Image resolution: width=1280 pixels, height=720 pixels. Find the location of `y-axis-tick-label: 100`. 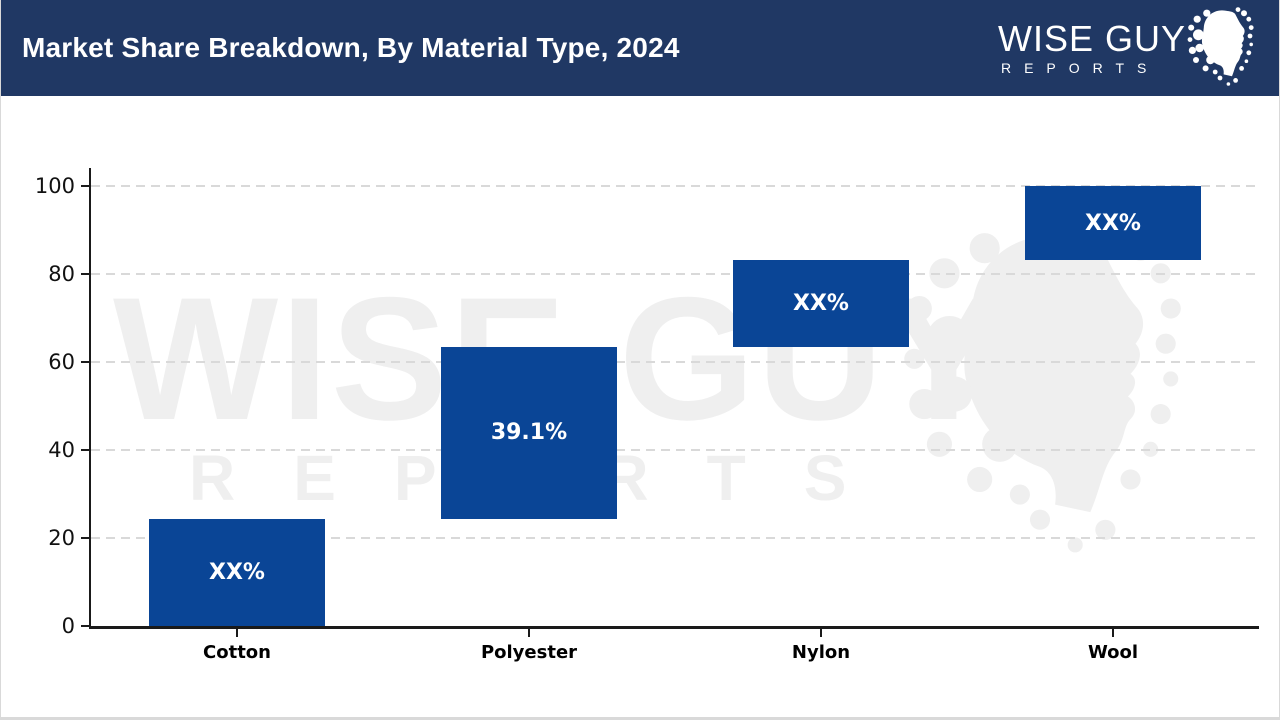

y-axis-tick-label: 100 is located at coordinates (54, 186).